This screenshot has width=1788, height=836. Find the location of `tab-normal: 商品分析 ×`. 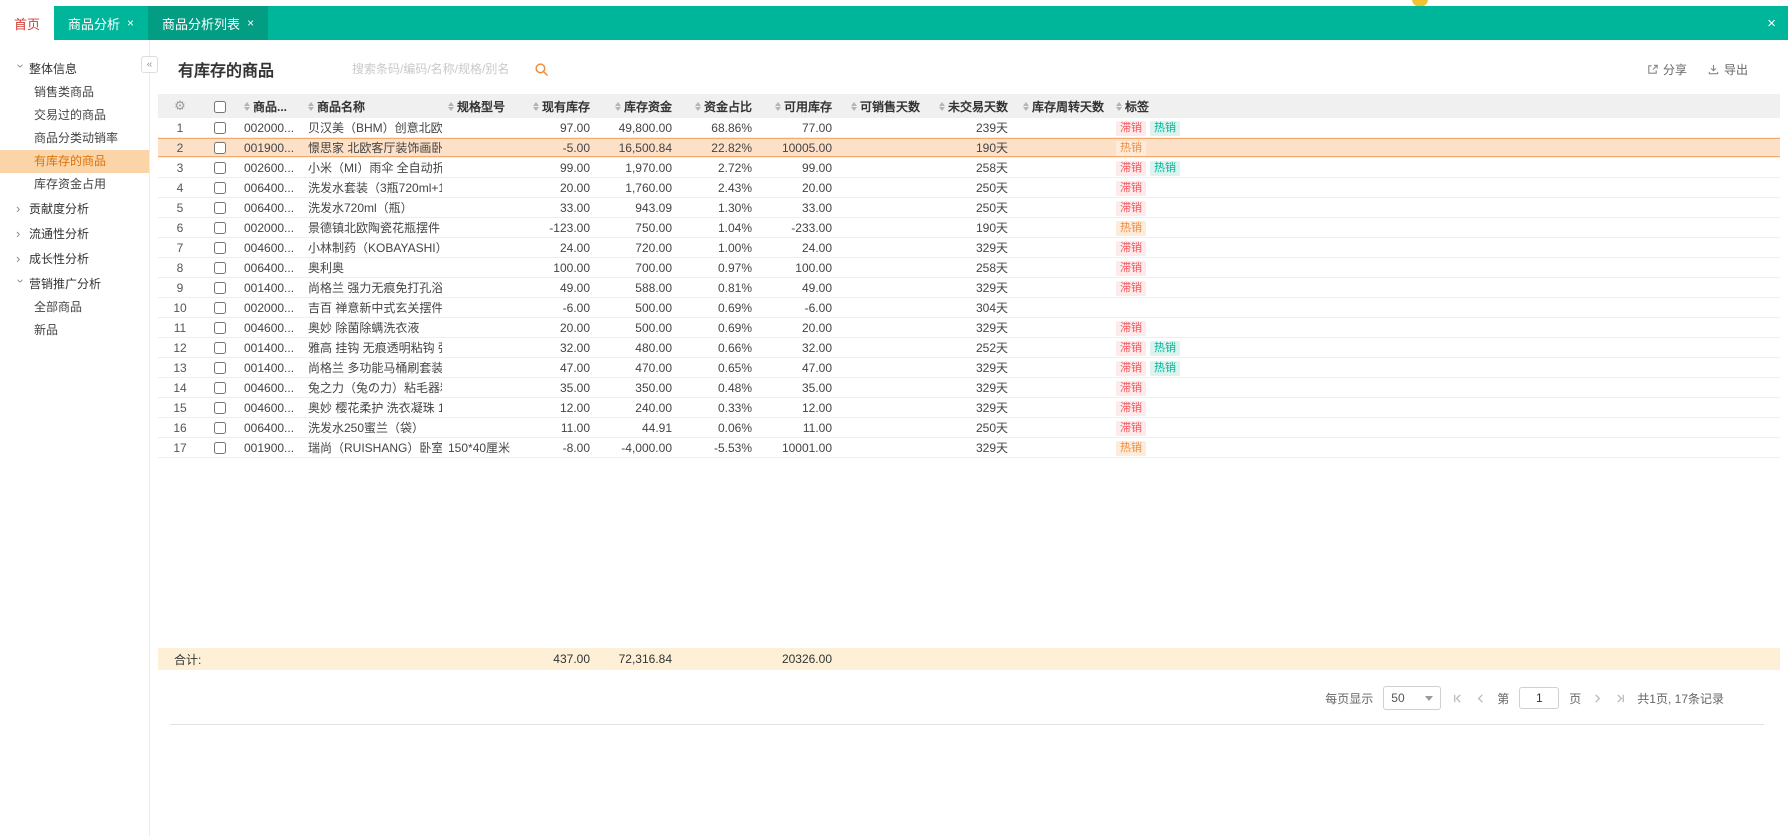

tab-normal: 商品分析 × is located at coordinates (101, 23).